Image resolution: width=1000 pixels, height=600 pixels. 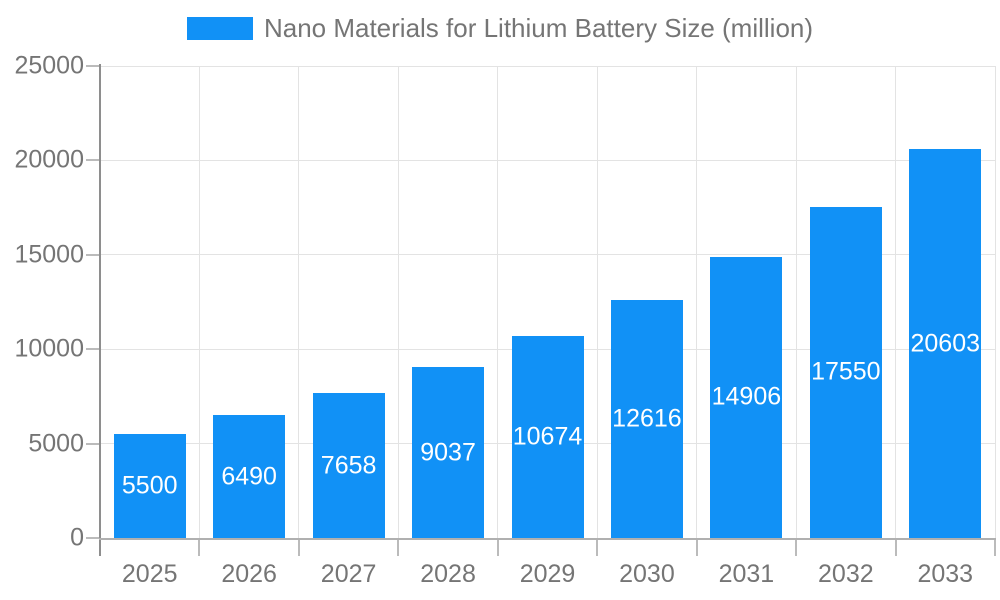 I want to click on y-axis-tick-label: 20000, so click(x=49, y=159).